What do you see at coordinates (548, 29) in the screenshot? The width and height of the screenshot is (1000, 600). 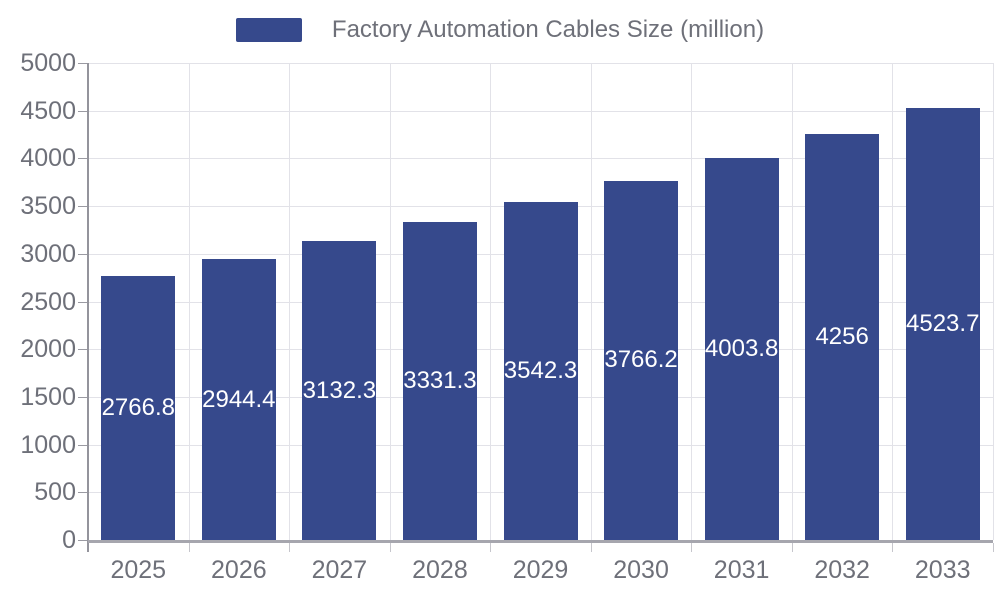 I see `legend-label: Factory Automation Cables Size (million)` at bounding box center [548, 29].